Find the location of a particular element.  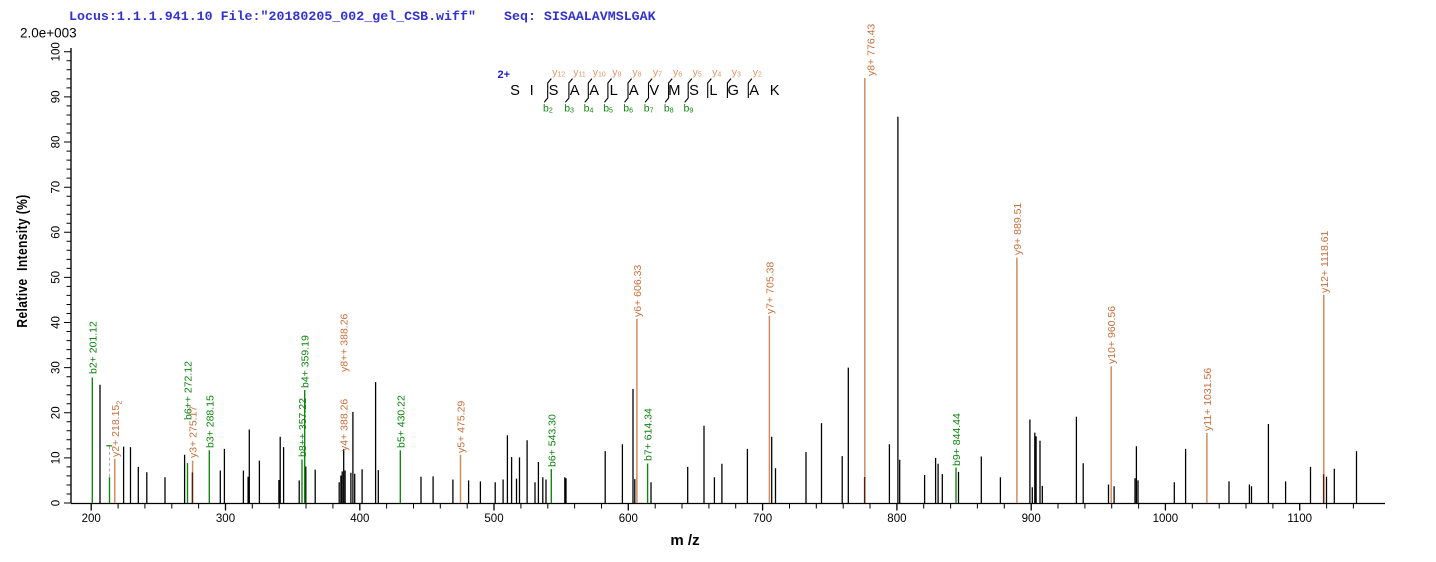

svg-text: 2.0e+003 is located at coordinates (48, 33).